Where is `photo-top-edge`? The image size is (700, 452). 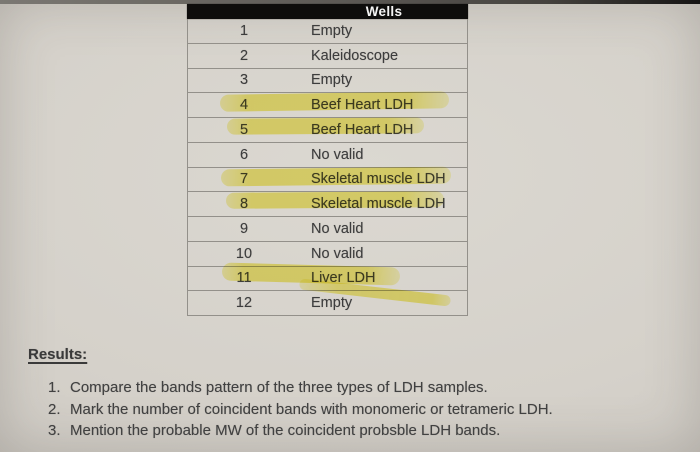
photo-top-edge is located at coordinates (350, 2).